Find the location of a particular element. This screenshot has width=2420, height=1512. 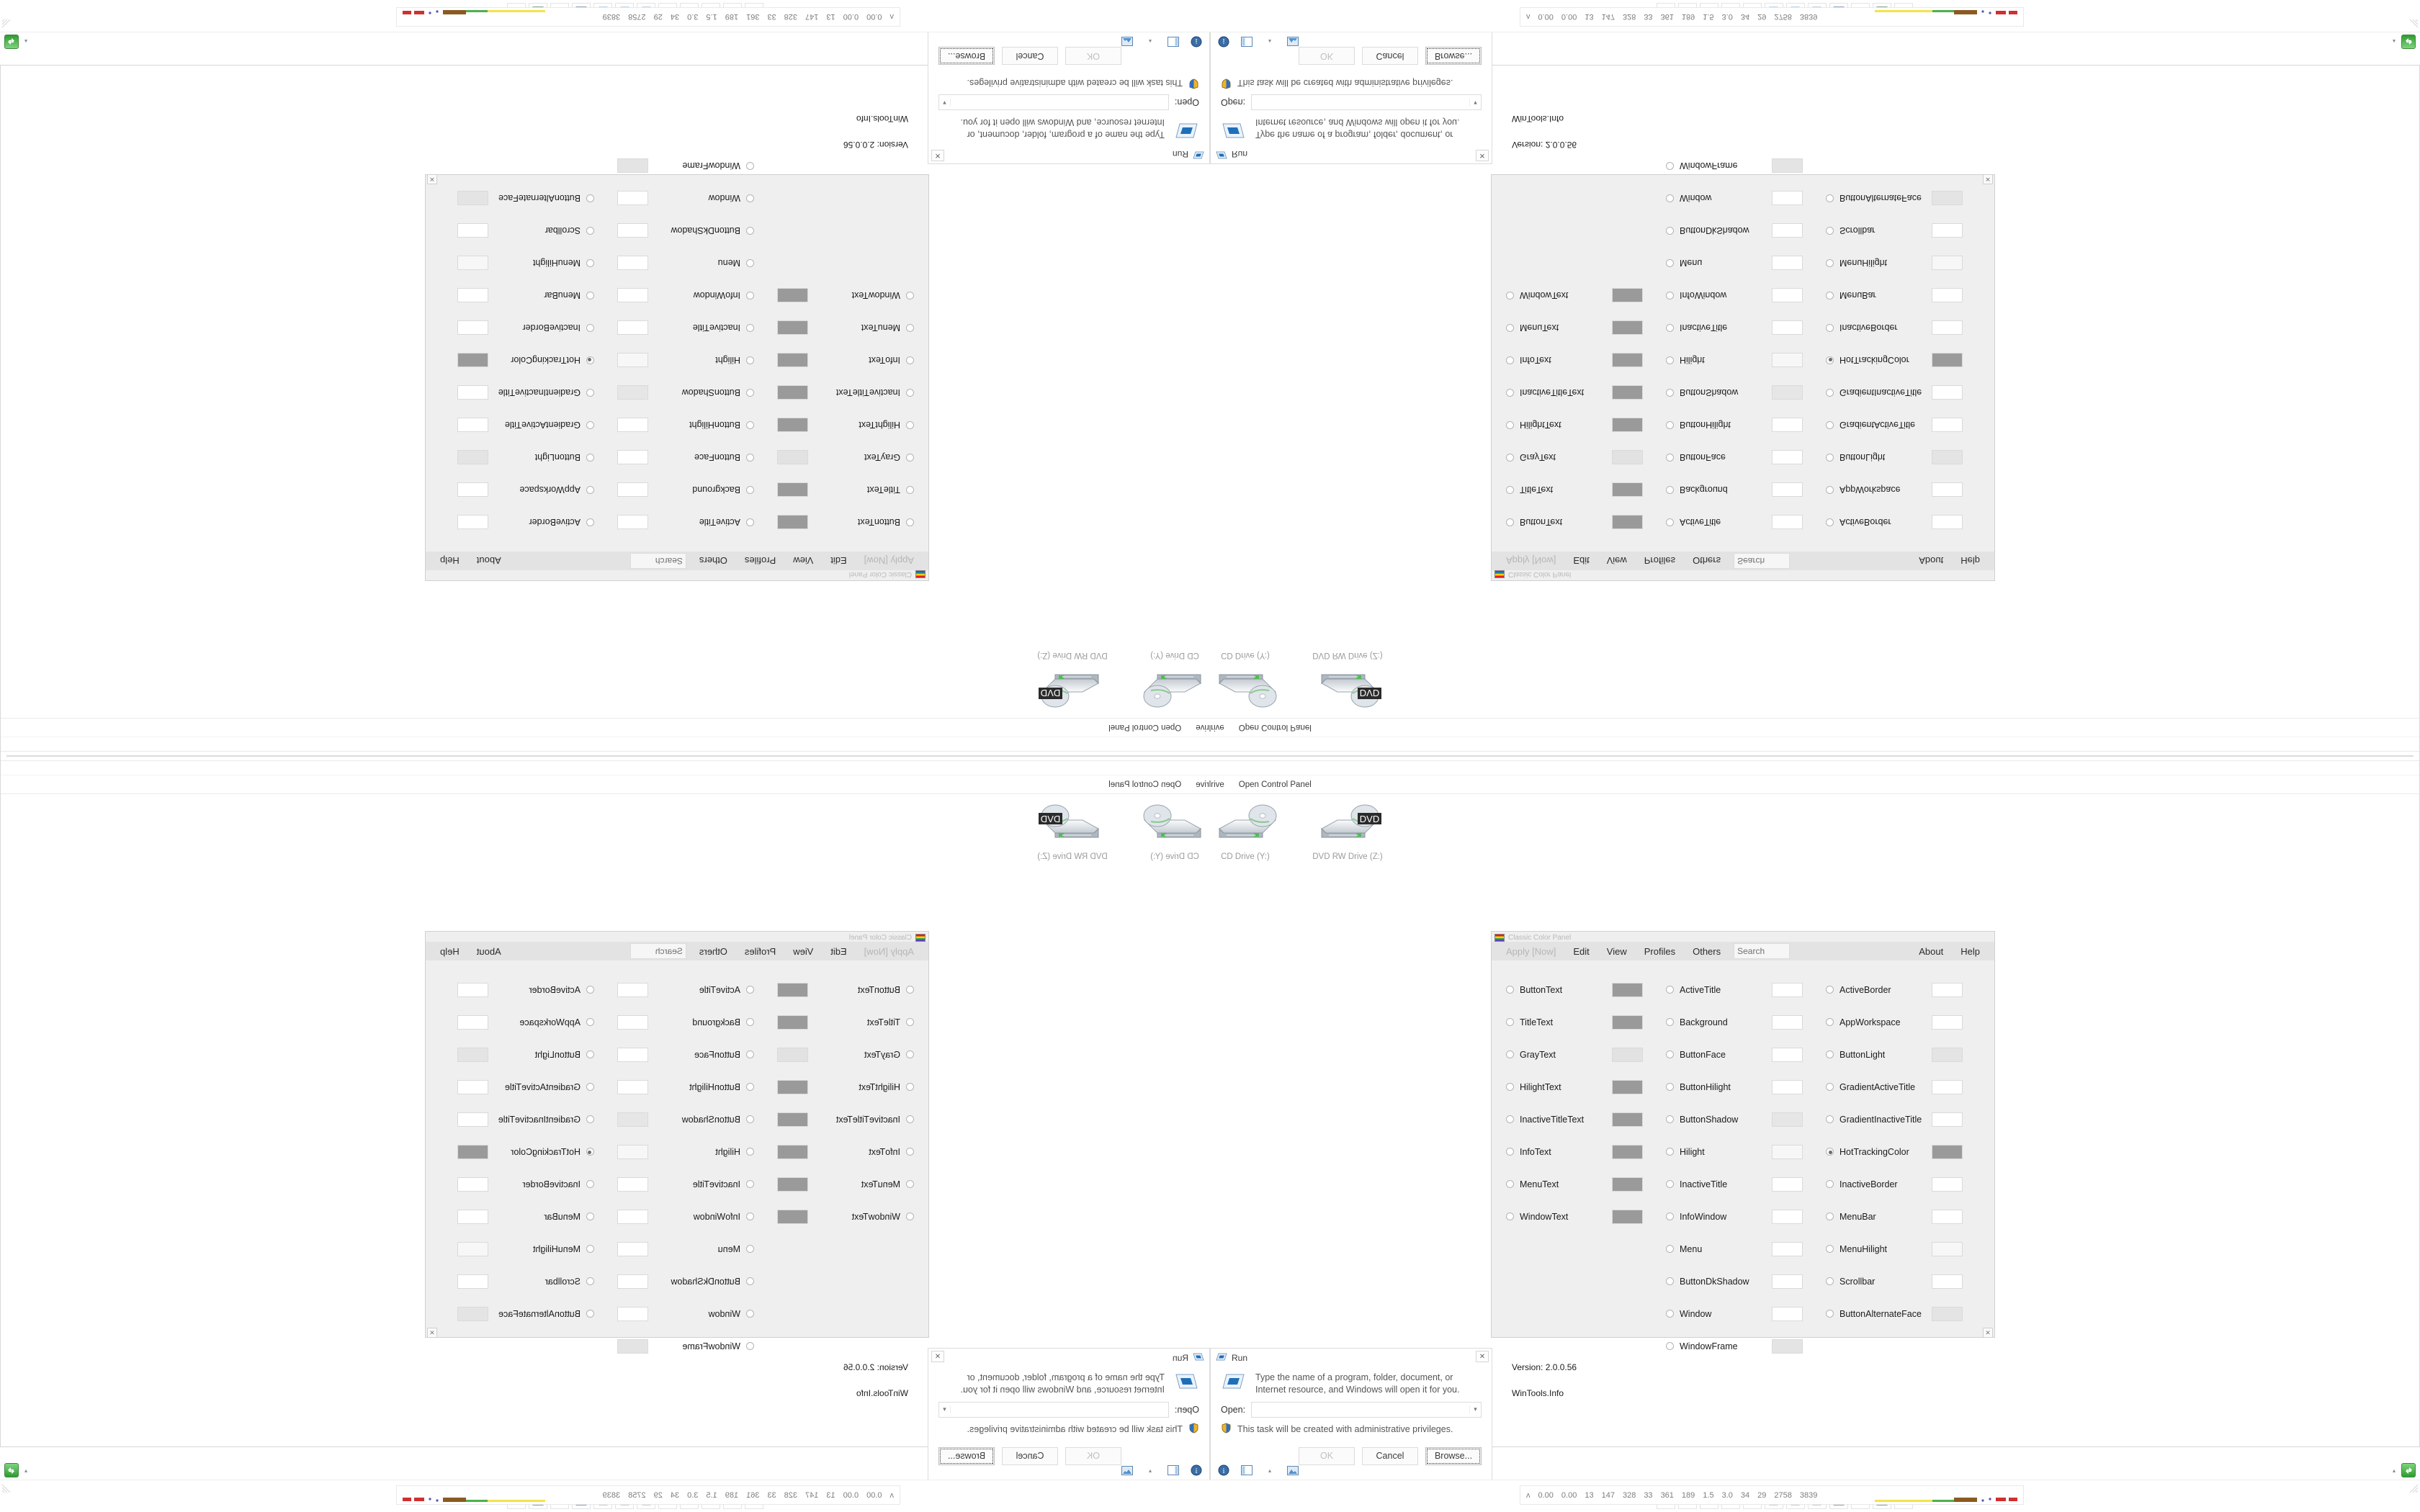

resize-grip-icon is located at coordinates (7, 1487).